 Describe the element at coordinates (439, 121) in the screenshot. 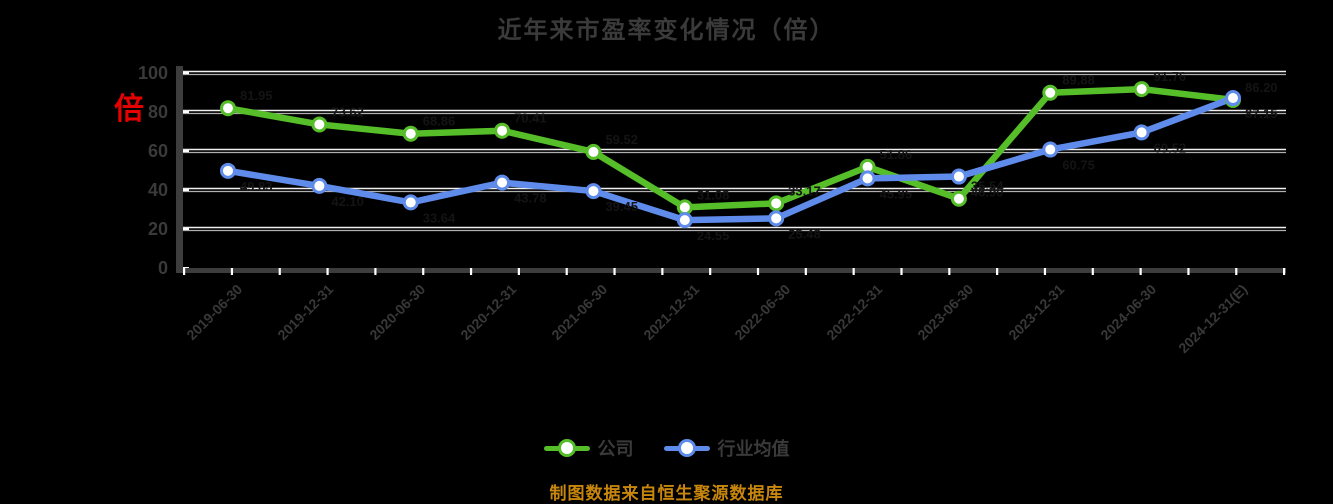

I see `data-point-label-公司: 68.86` at that location.